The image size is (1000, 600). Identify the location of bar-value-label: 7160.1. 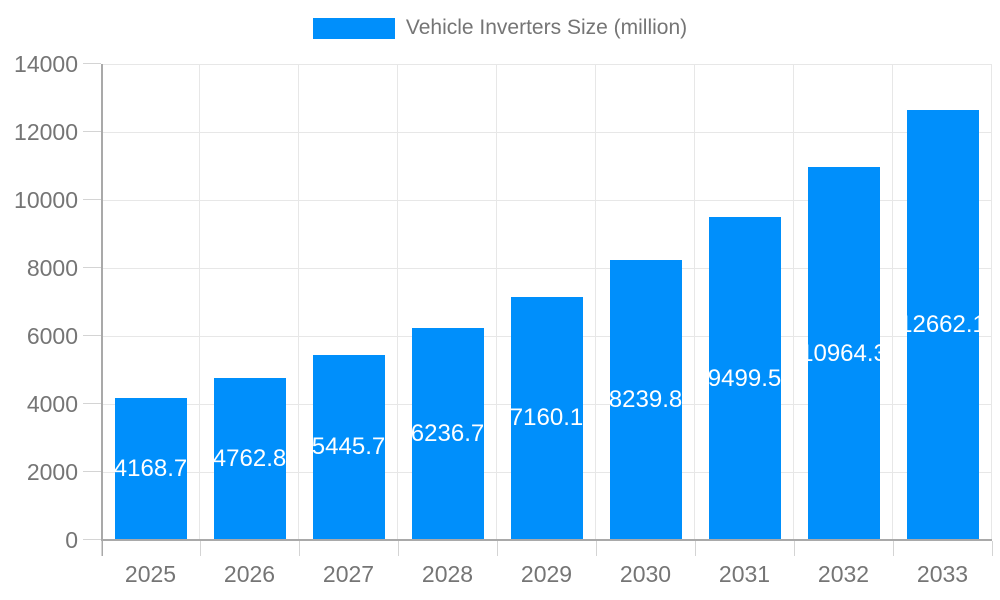
(546, 418).